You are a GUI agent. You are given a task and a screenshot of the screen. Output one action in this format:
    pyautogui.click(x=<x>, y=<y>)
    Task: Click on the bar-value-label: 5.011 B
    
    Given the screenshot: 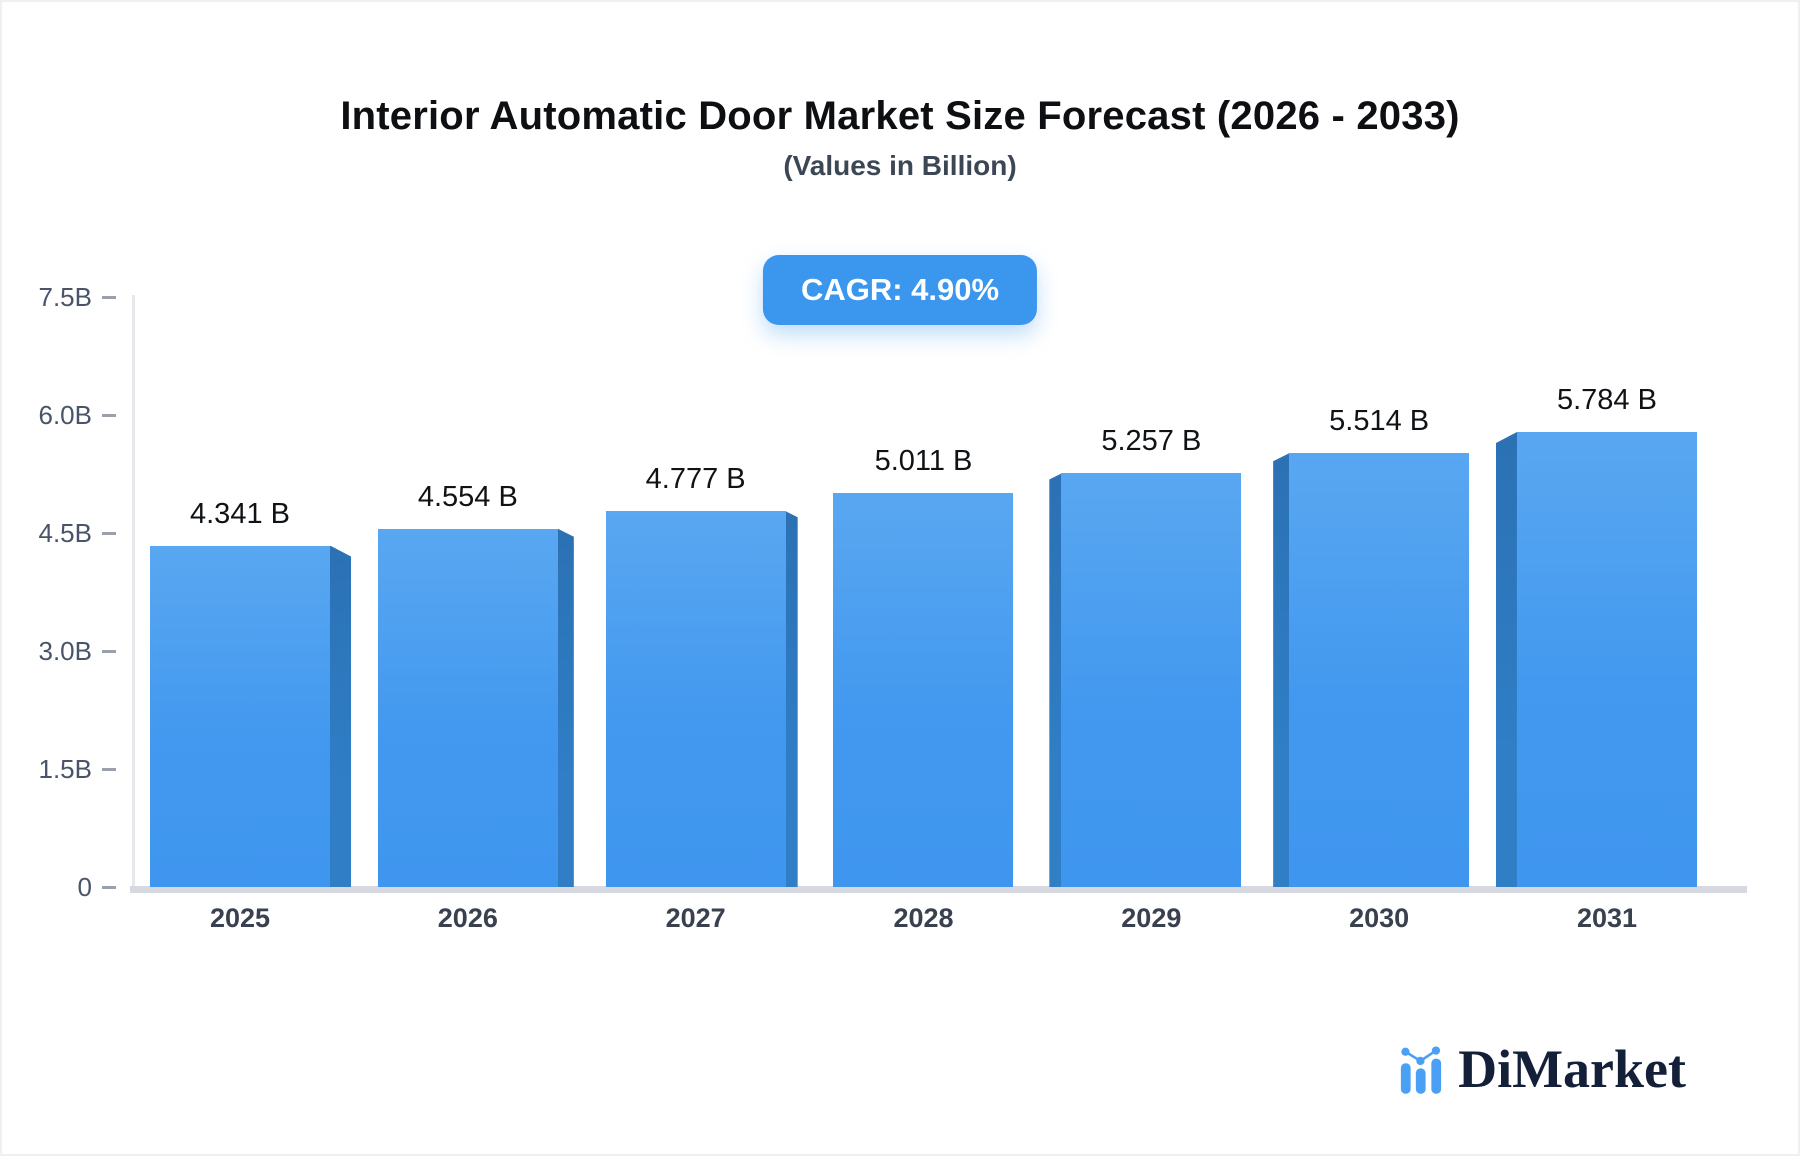 What is the action you would take?
    pyautogui.click(x=923, y=460)
    